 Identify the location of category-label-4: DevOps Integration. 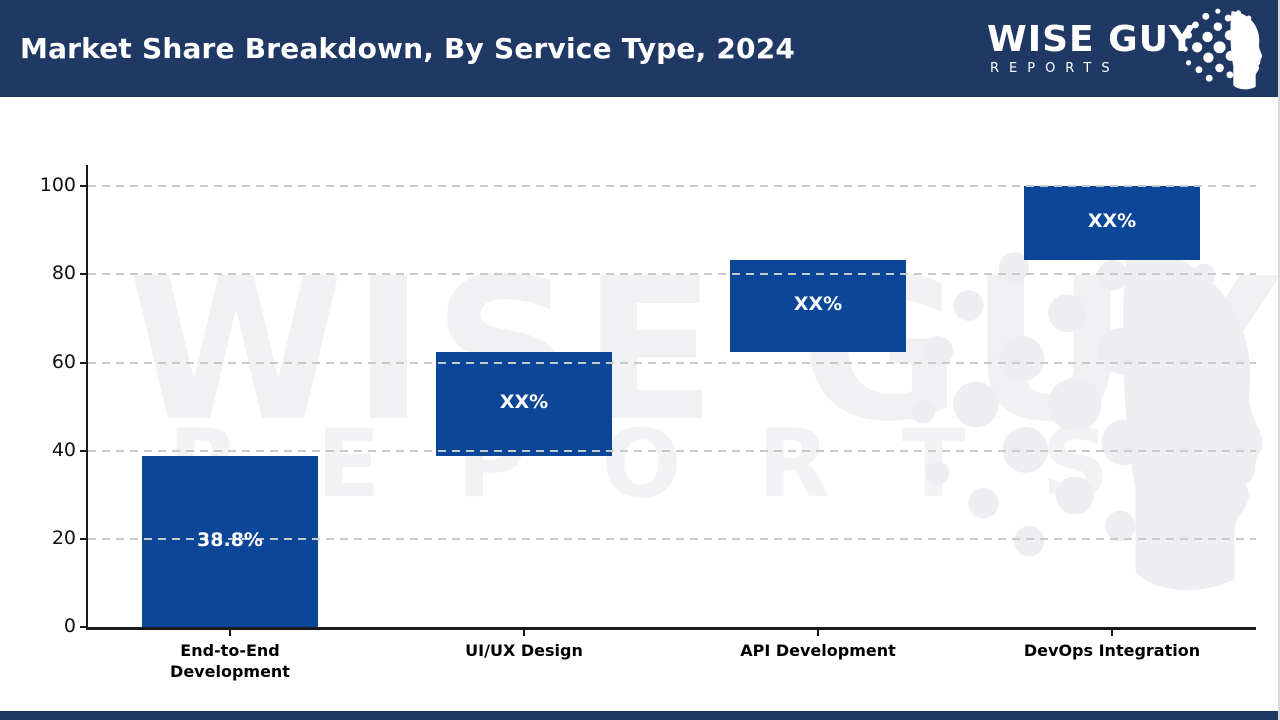
(1112, 650).